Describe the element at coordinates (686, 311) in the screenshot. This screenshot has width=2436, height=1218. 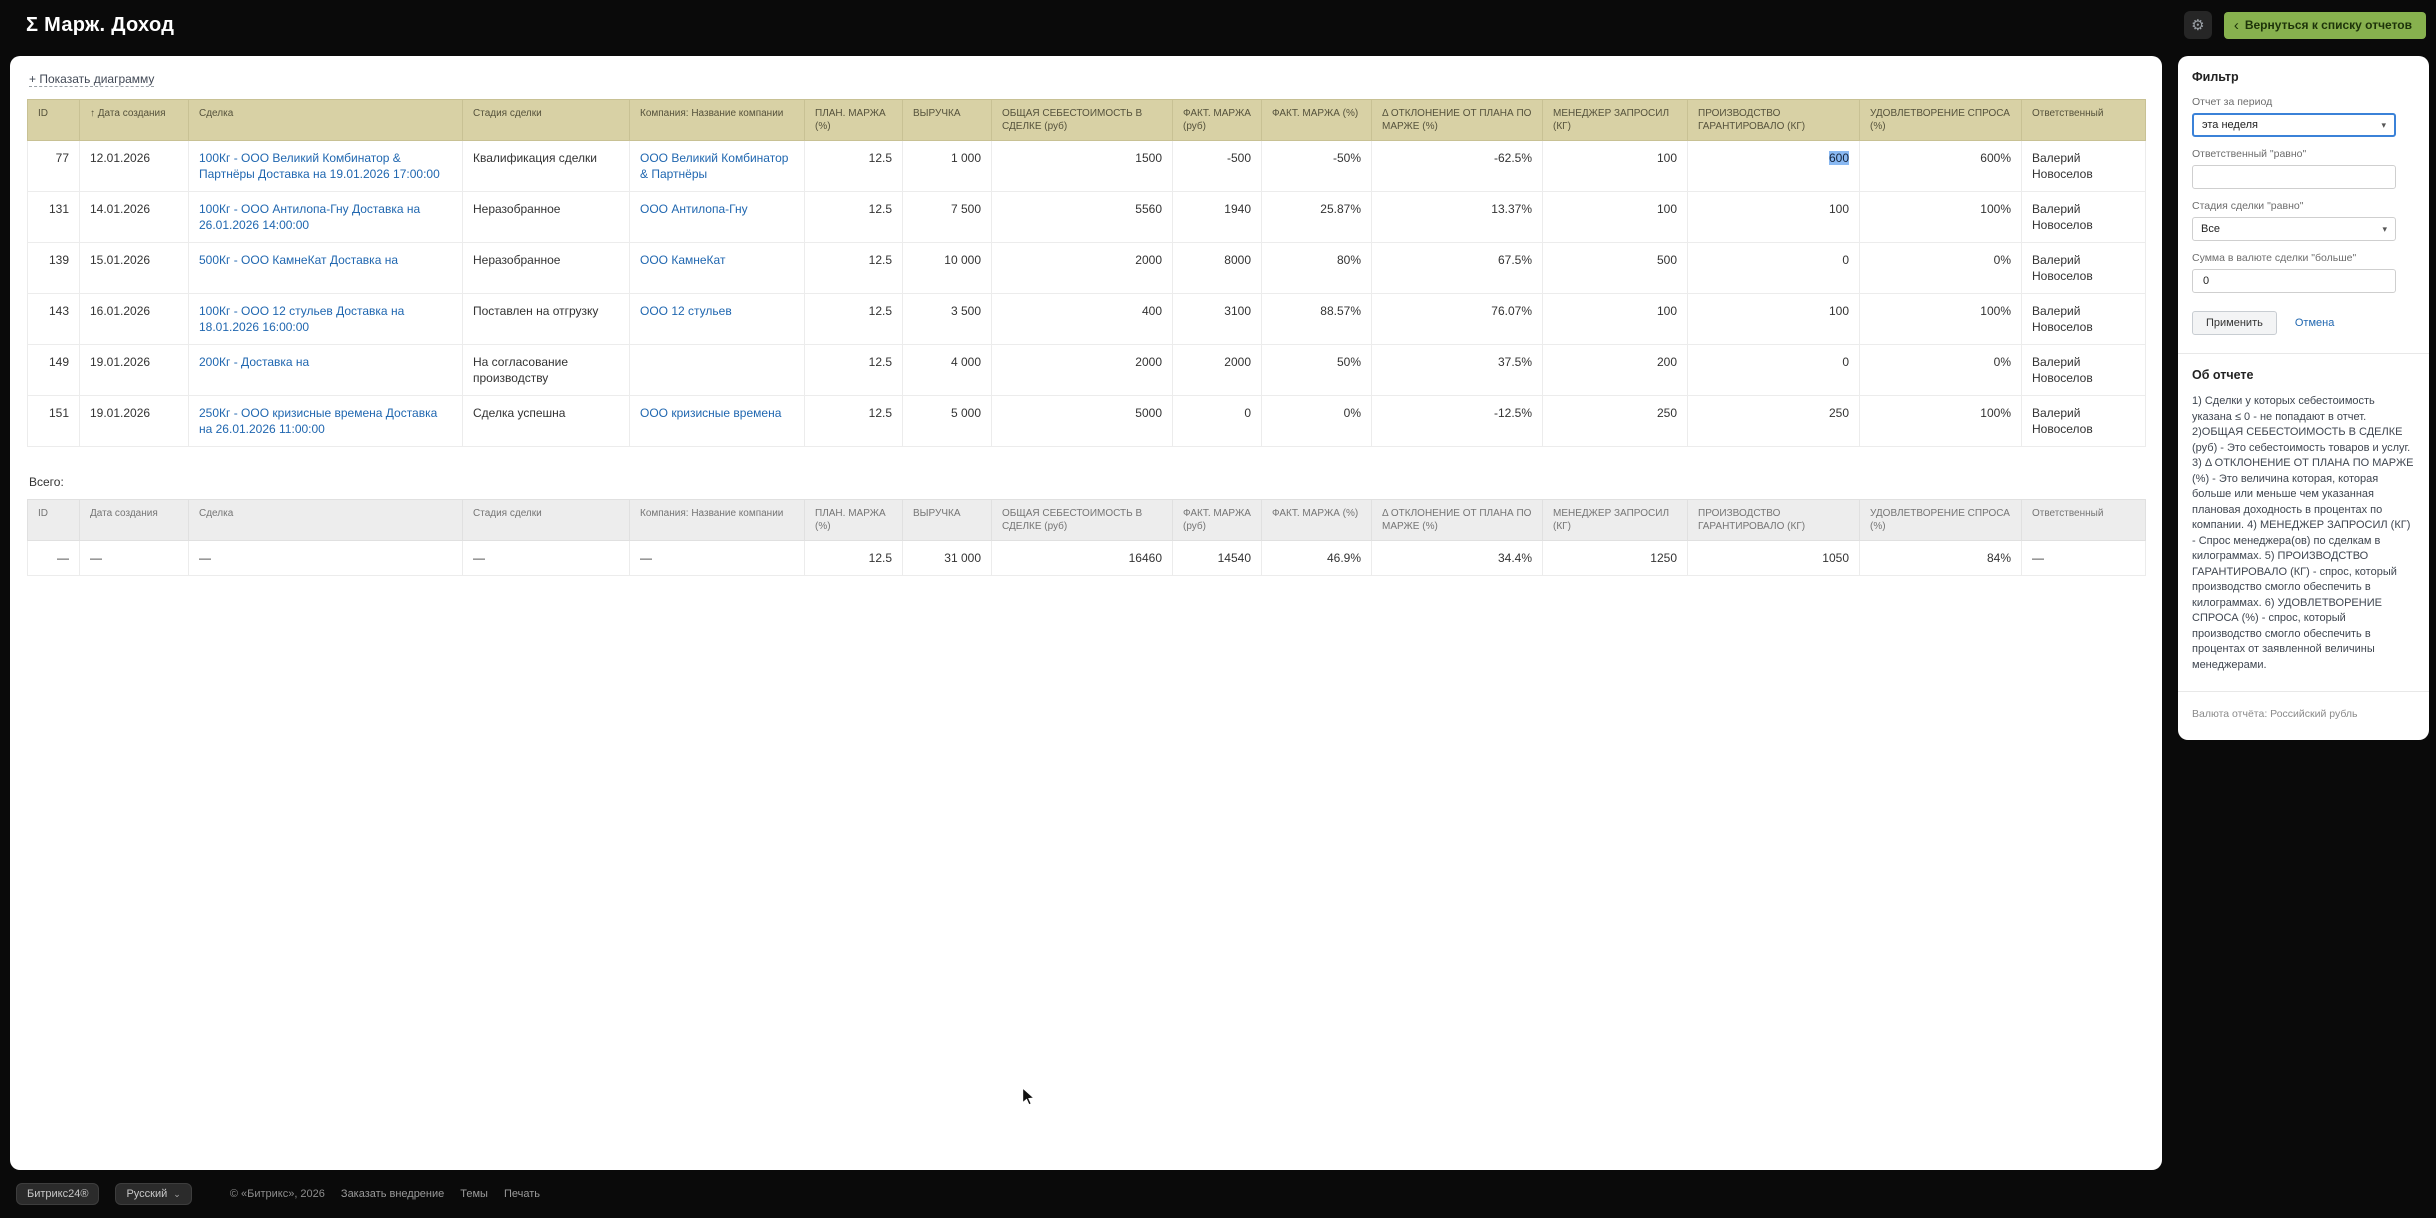
I see `company-link: ООО 12 стульев` at that location.